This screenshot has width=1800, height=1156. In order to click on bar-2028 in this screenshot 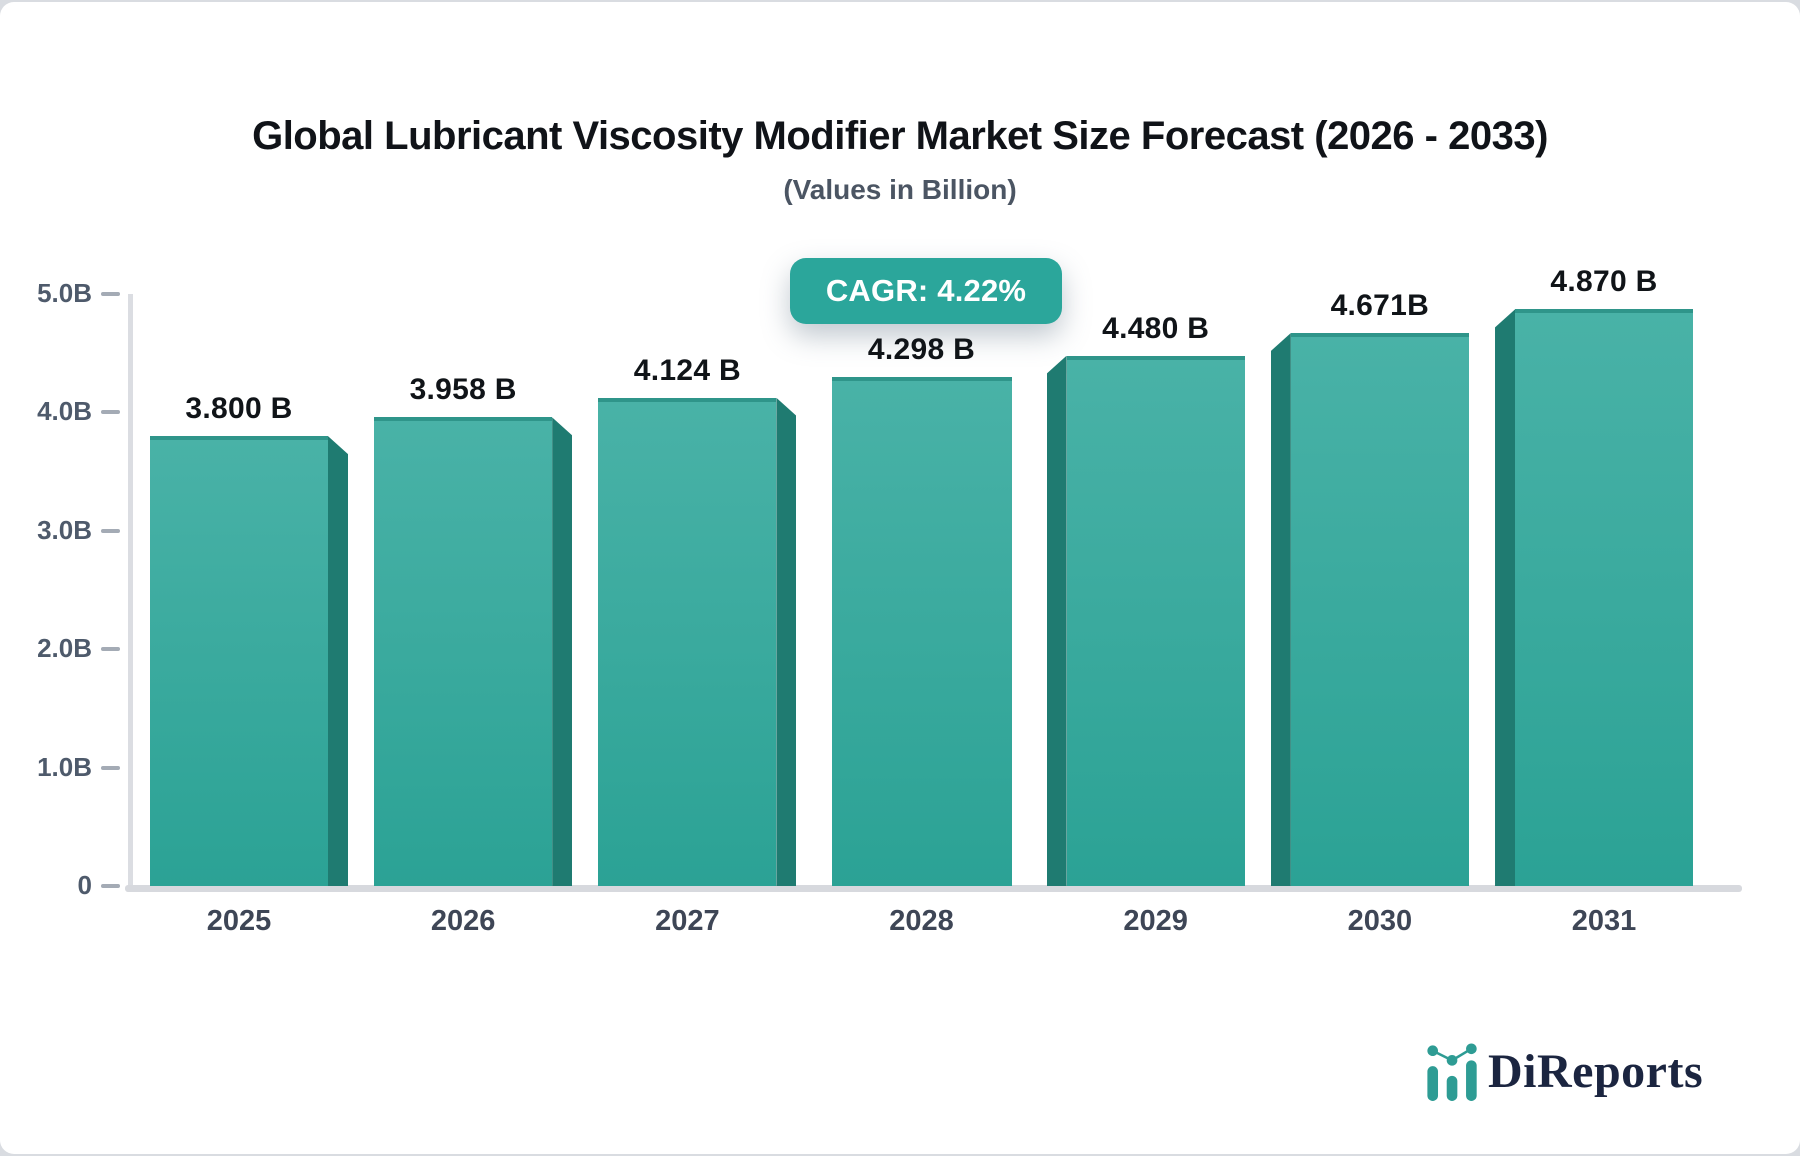, I will do `click(921, 631)`.